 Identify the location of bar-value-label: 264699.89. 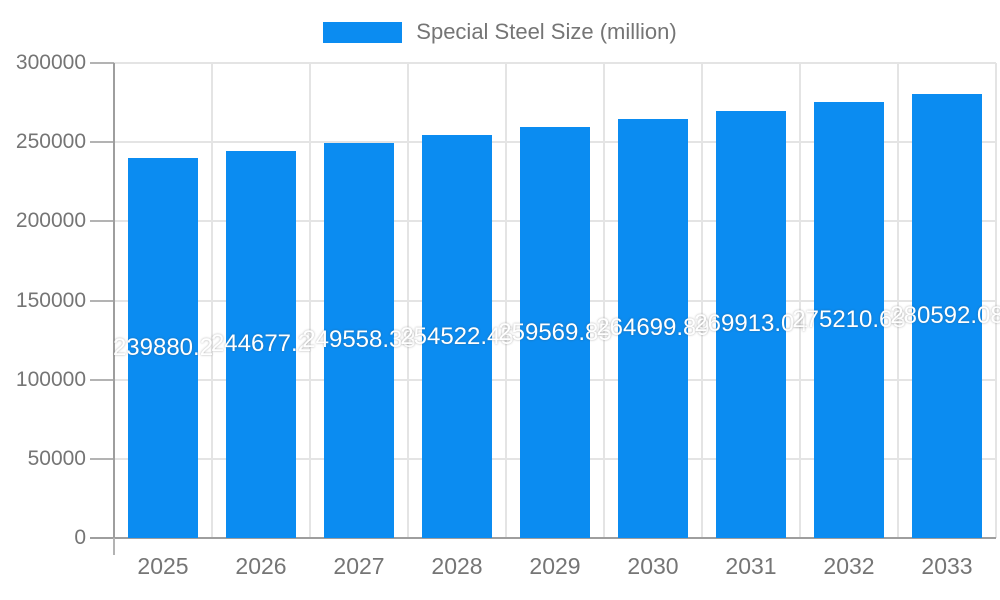
(653, 328).